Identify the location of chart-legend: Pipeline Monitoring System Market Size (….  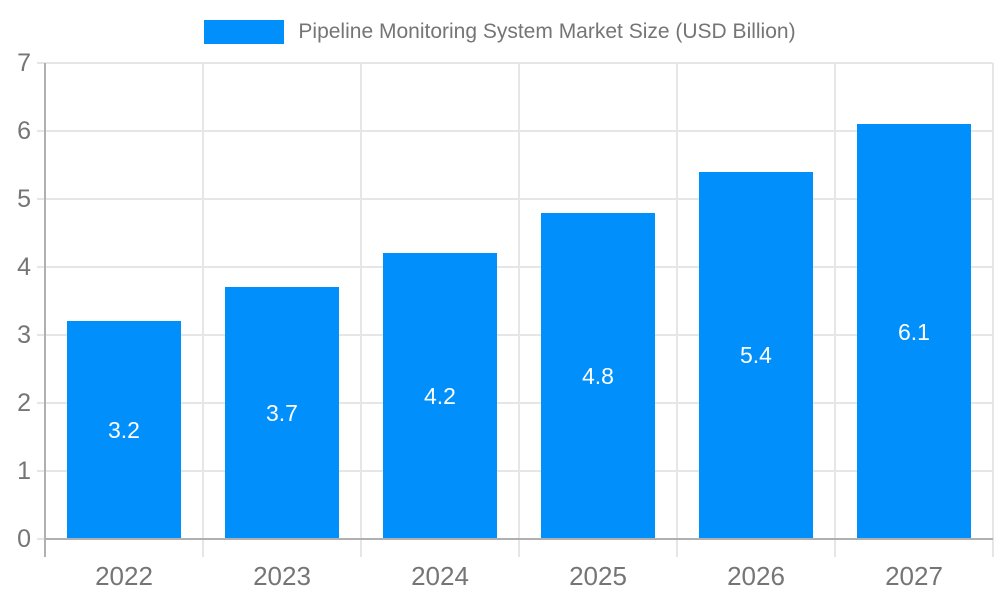
(500, 32).